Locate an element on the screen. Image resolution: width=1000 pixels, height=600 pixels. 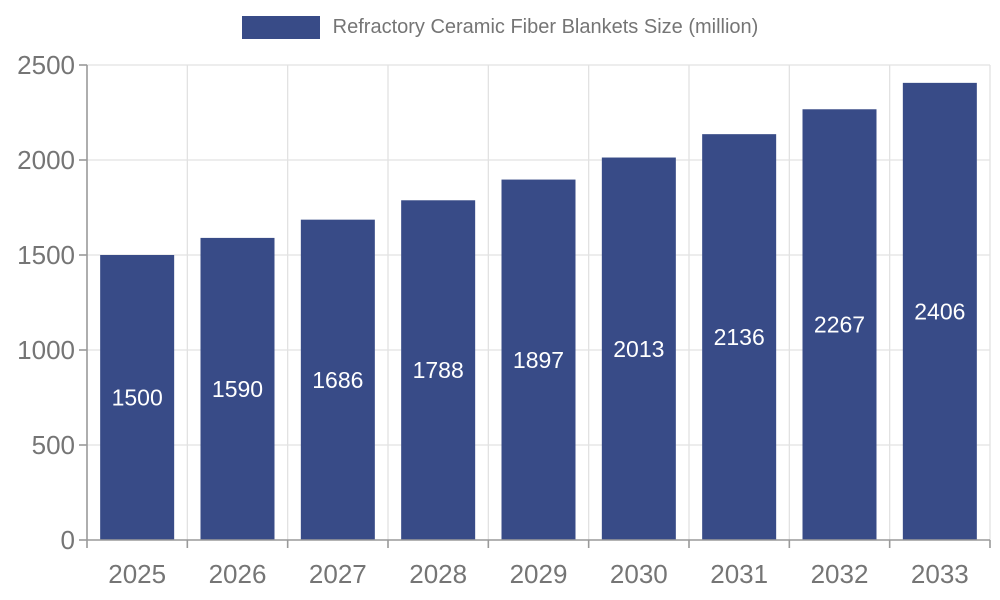
bar-value-label: 1897 is located at coordinates (538, 360).